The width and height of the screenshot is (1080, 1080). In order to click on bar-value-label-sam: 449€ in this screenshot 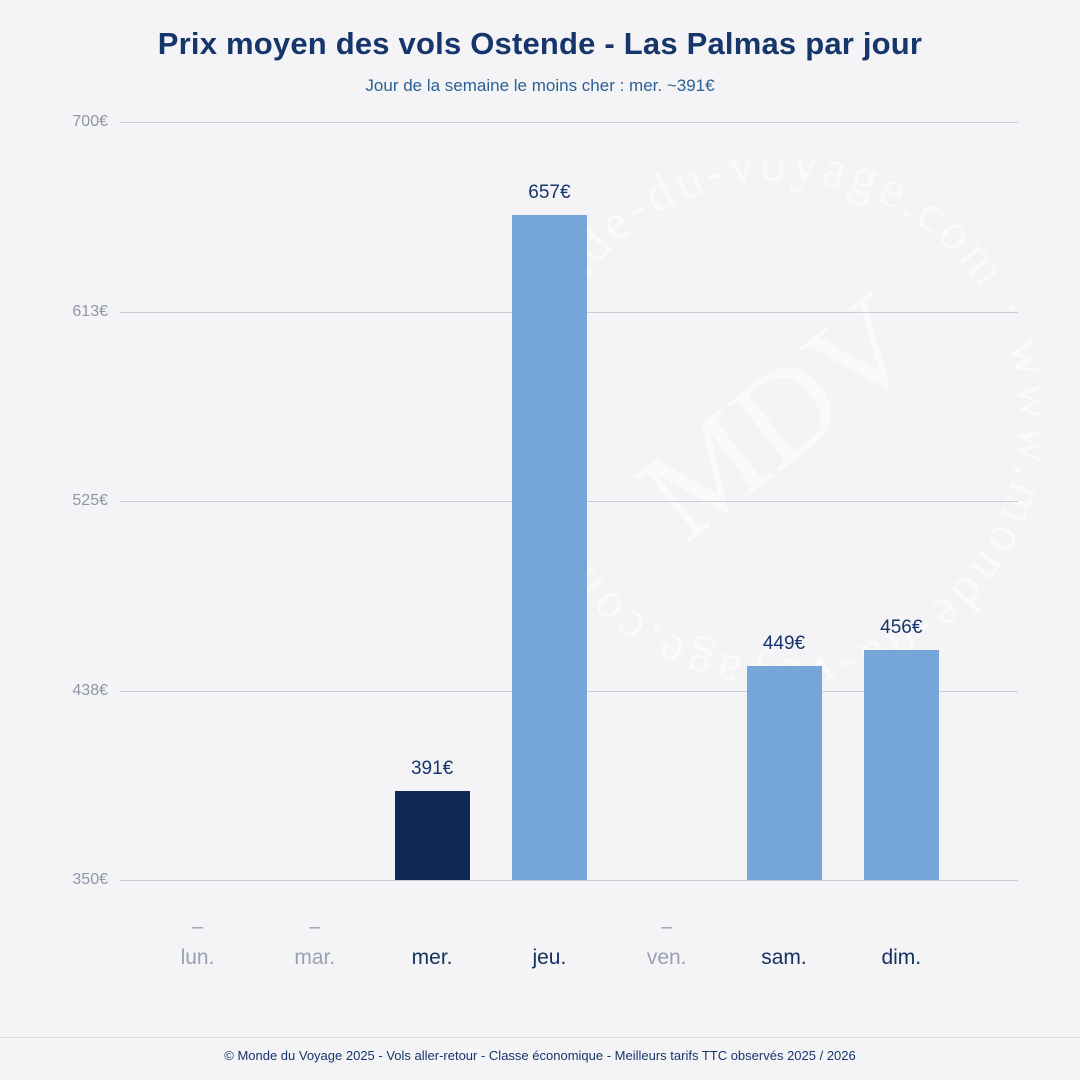, I will do `click(784, 643)`.